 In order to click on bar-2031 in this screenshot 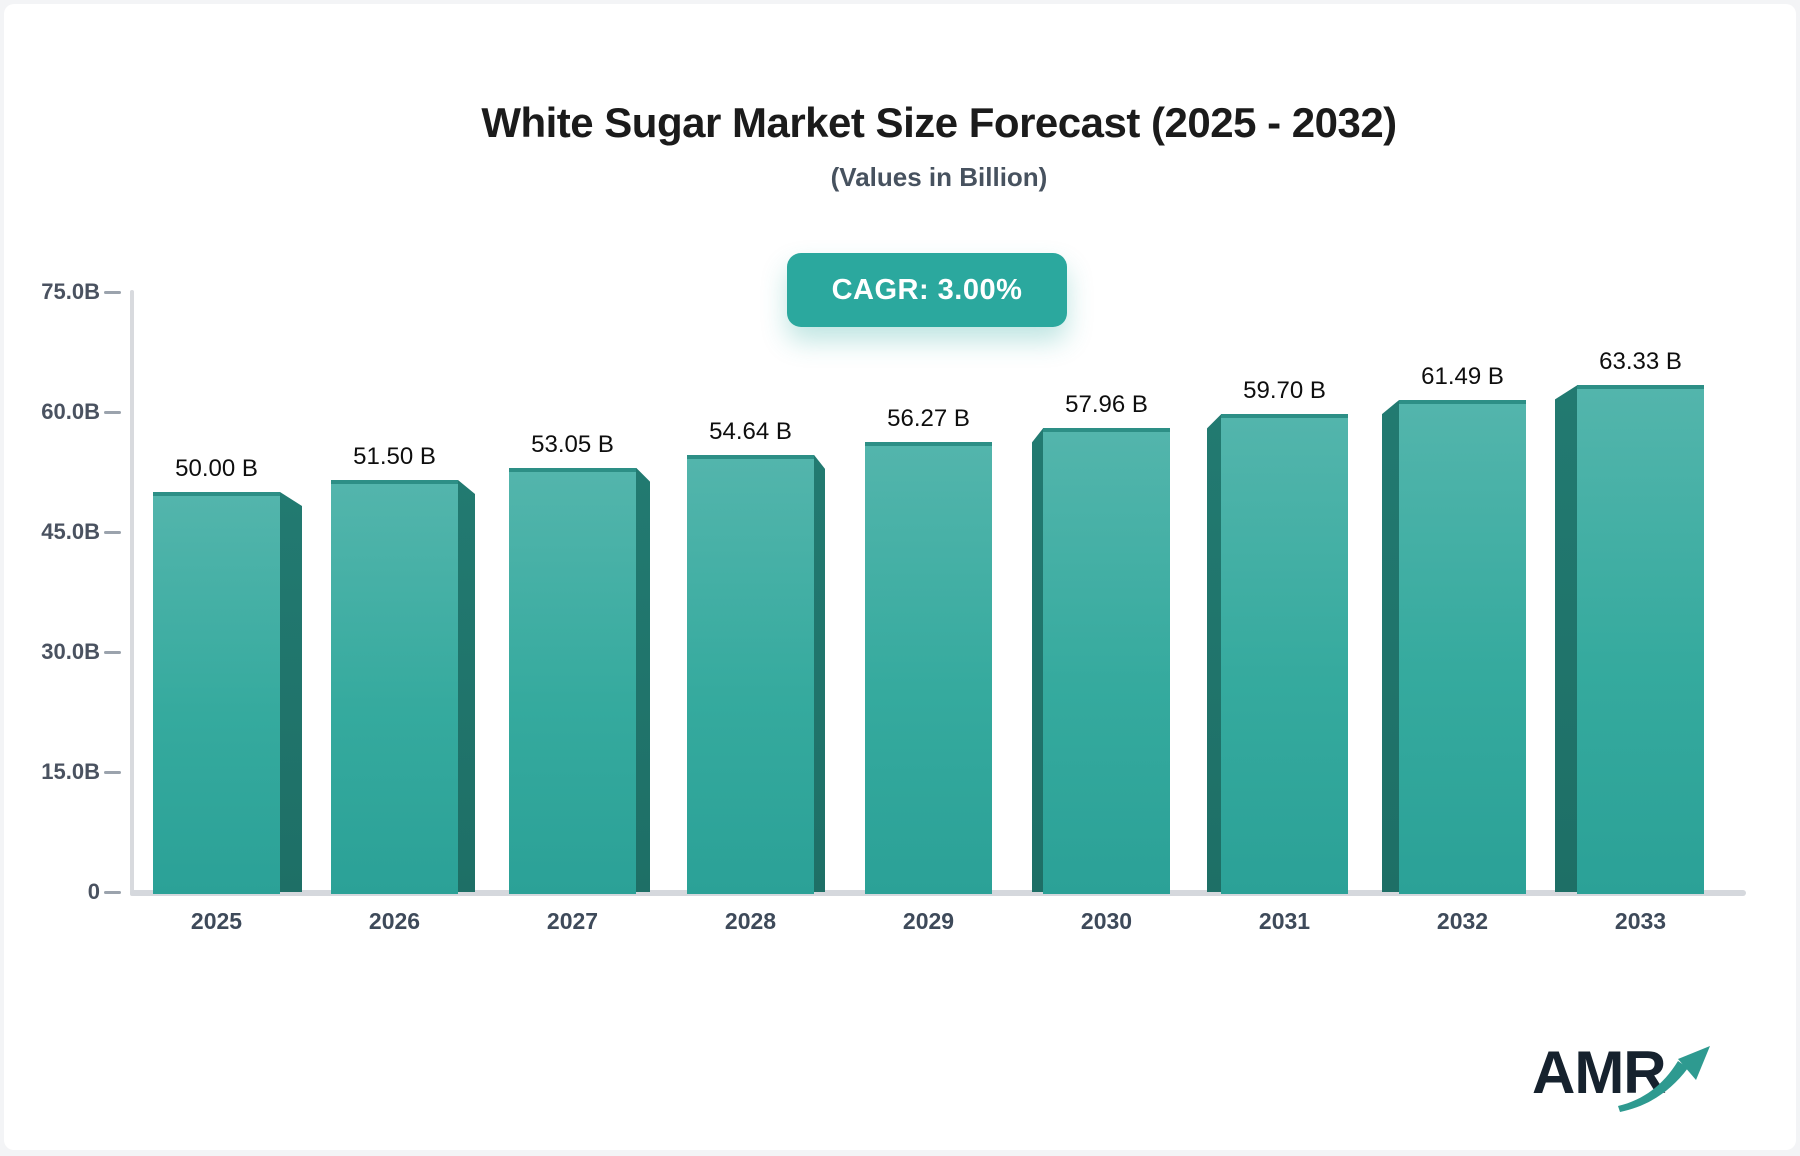, I will do `click(1284, 654)`.